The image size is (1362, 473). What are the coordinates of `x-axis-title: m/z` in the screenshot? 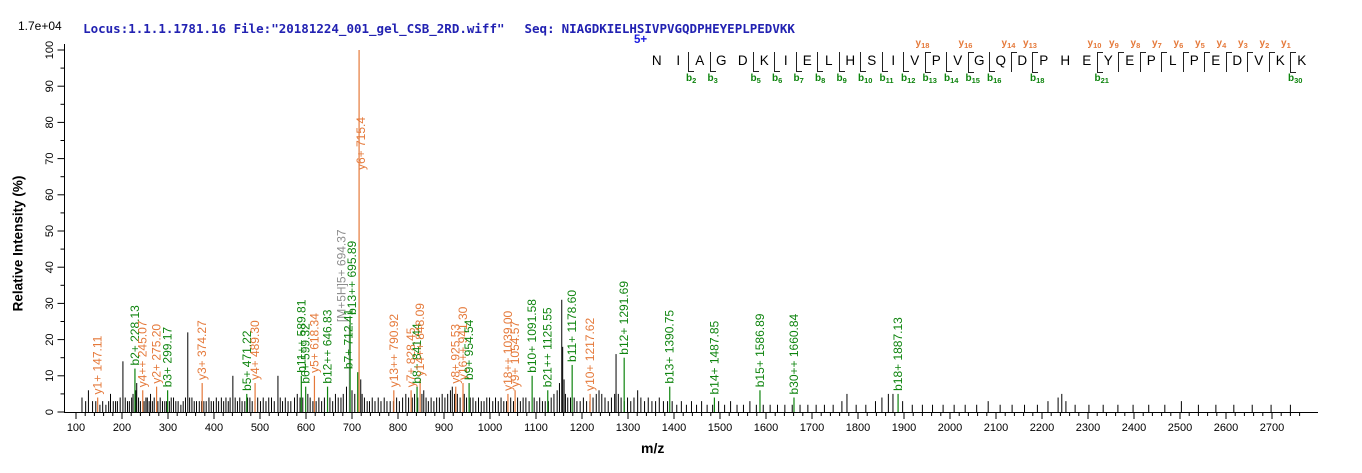 It's located at (653, 448).